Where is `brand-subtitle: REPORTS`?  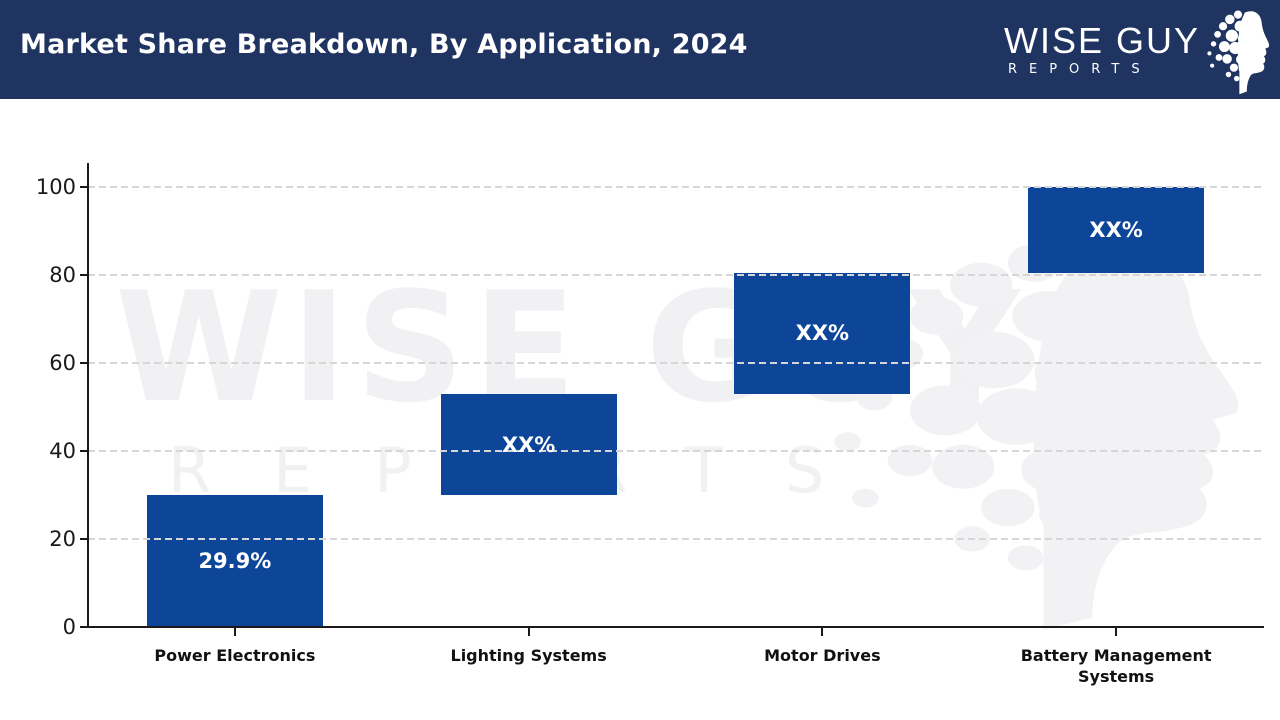
brand-subtitle: REPORTS is located at coordinates (1079, 69).